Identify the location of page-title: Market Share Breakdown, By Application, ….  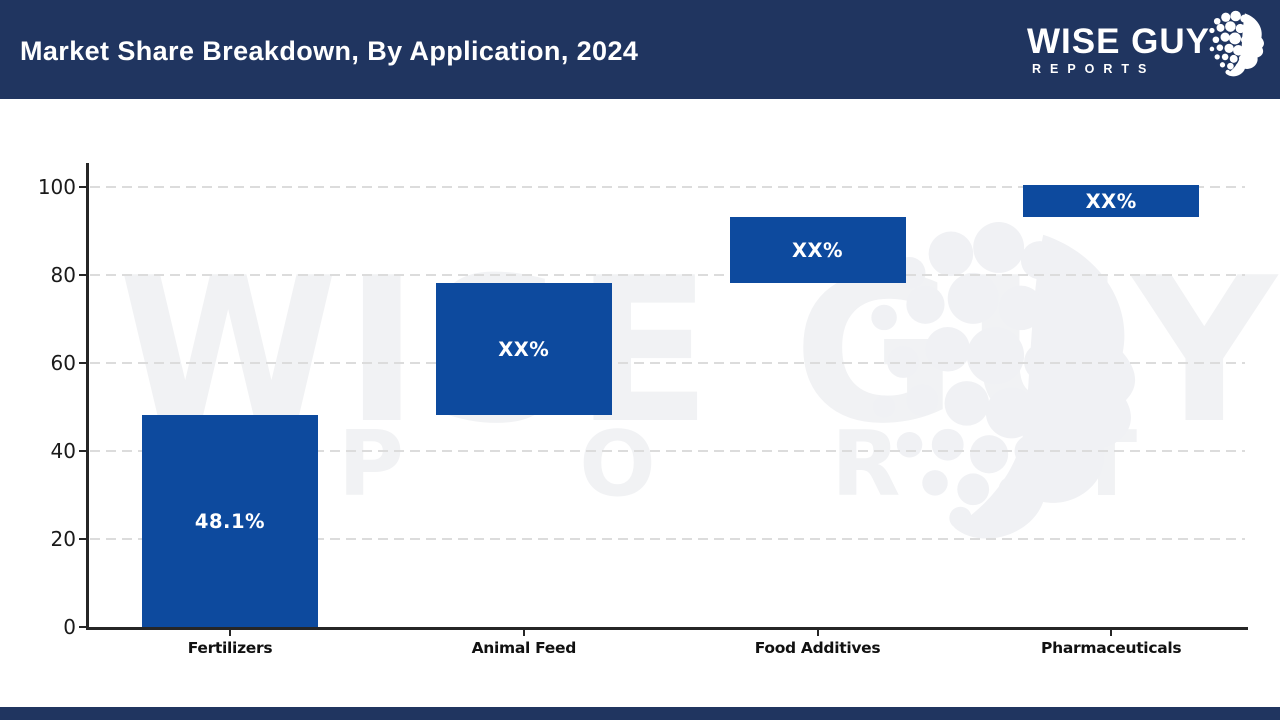
(329, 51).